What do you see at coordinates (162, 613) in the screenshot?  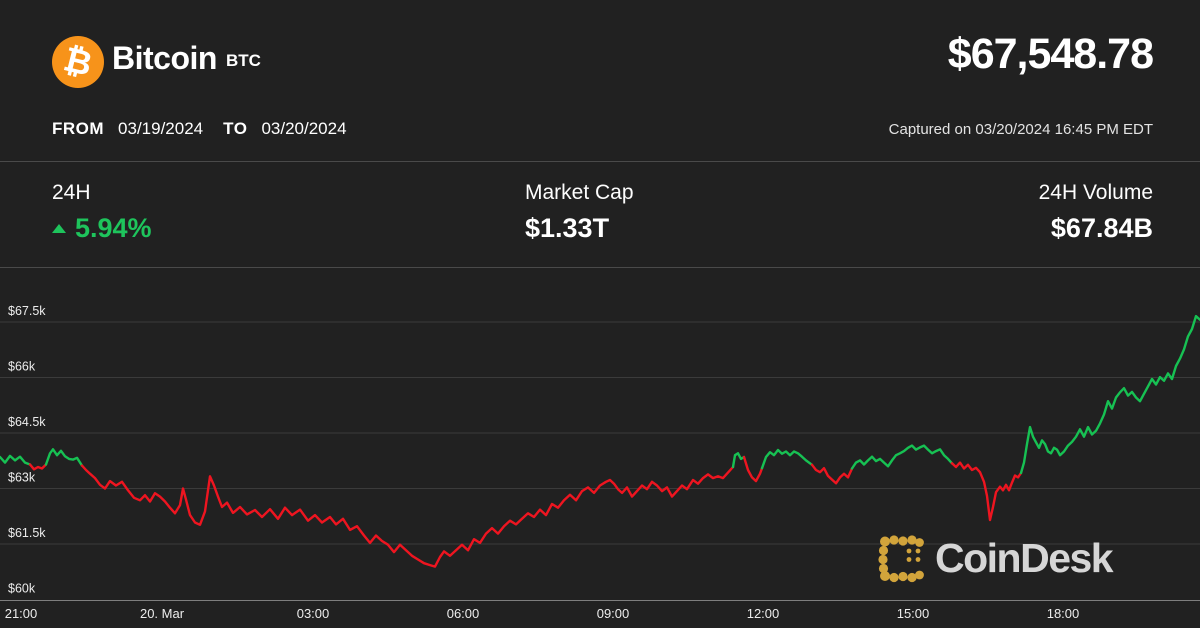 I see `x-axis-label: 20. Mar` at bounding box center [162, 613].